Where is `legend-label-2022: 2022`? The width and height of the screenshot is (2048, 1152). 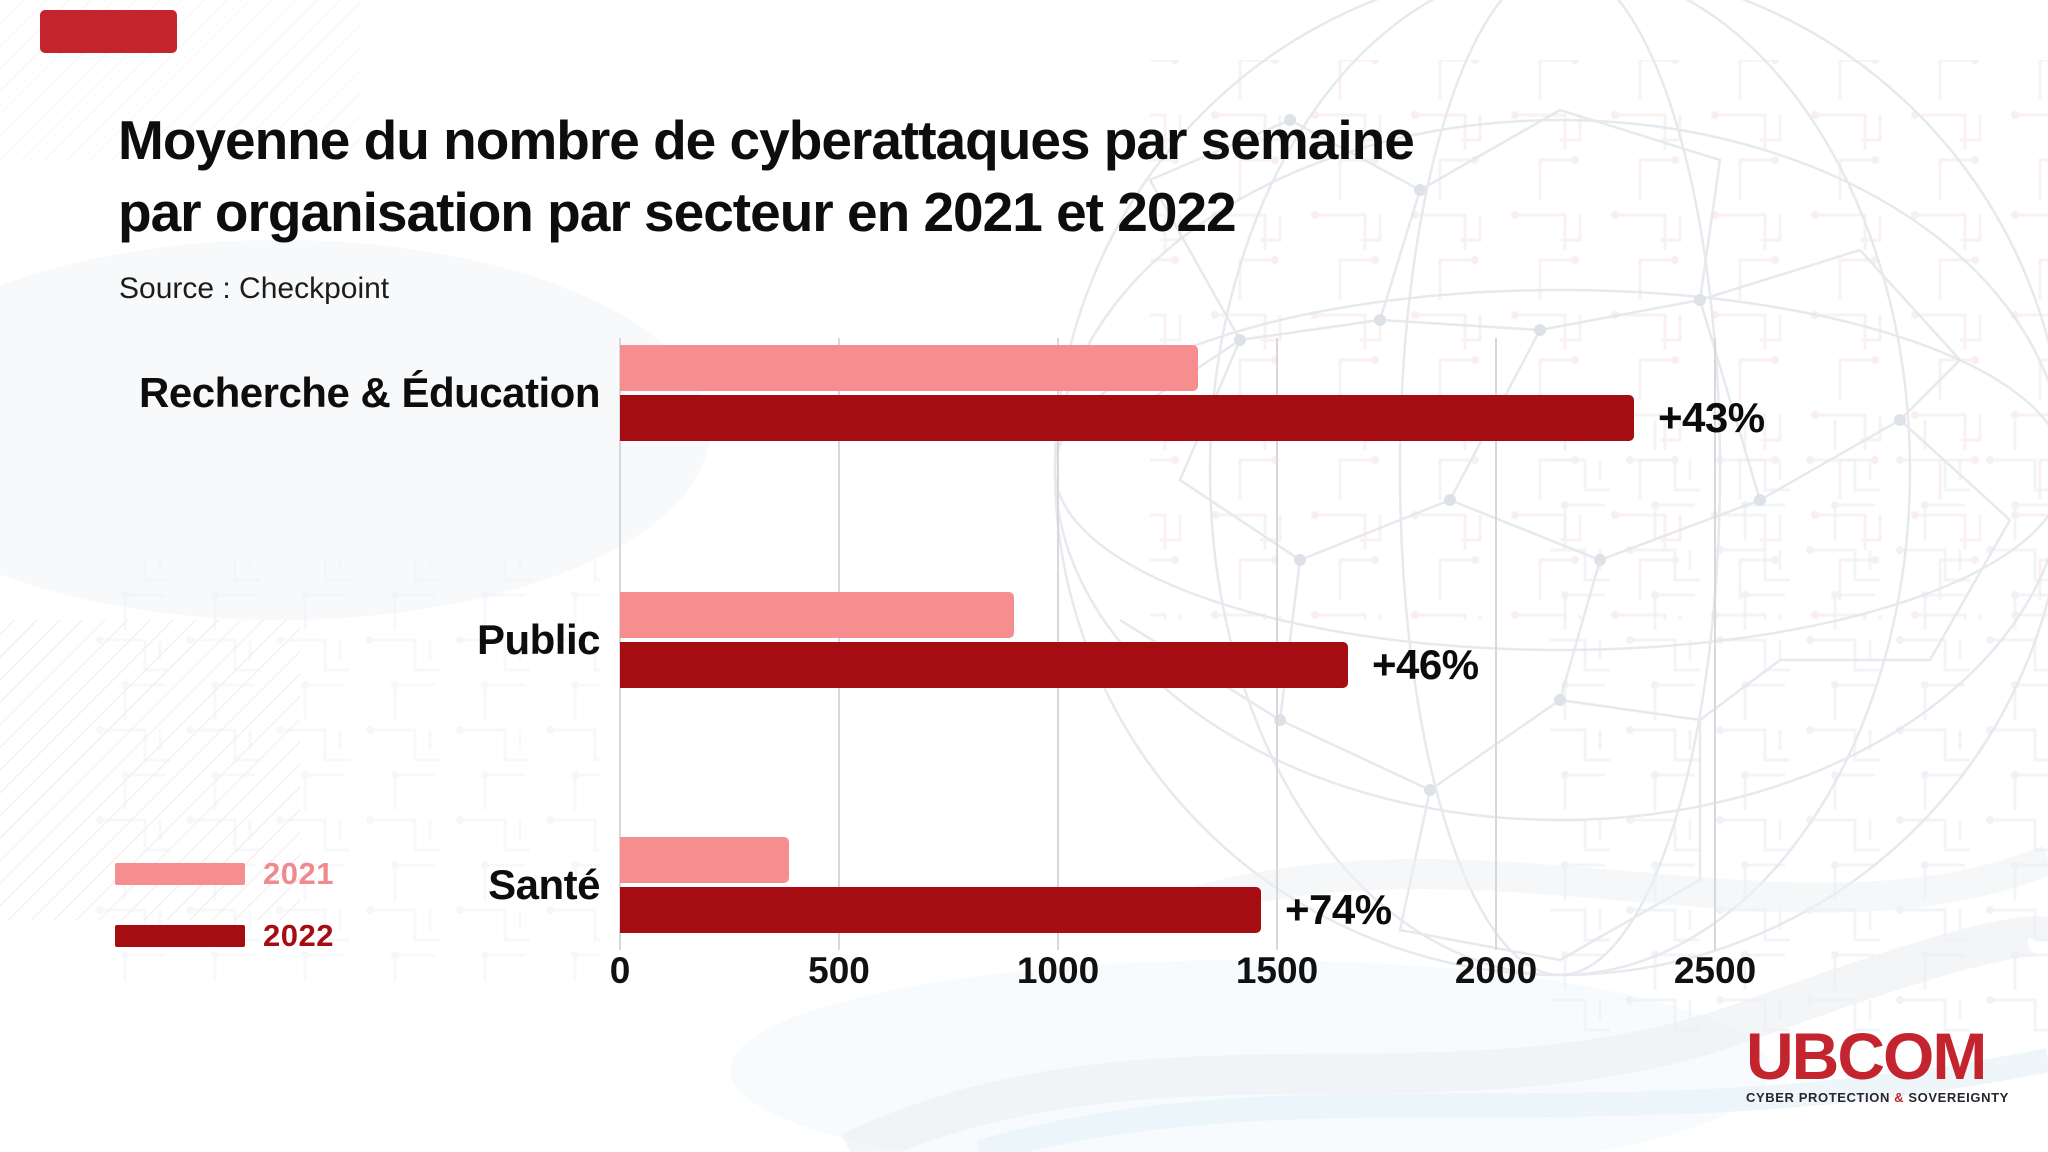 legend-label-2022: 2022 is located at coordinates (298, 935).